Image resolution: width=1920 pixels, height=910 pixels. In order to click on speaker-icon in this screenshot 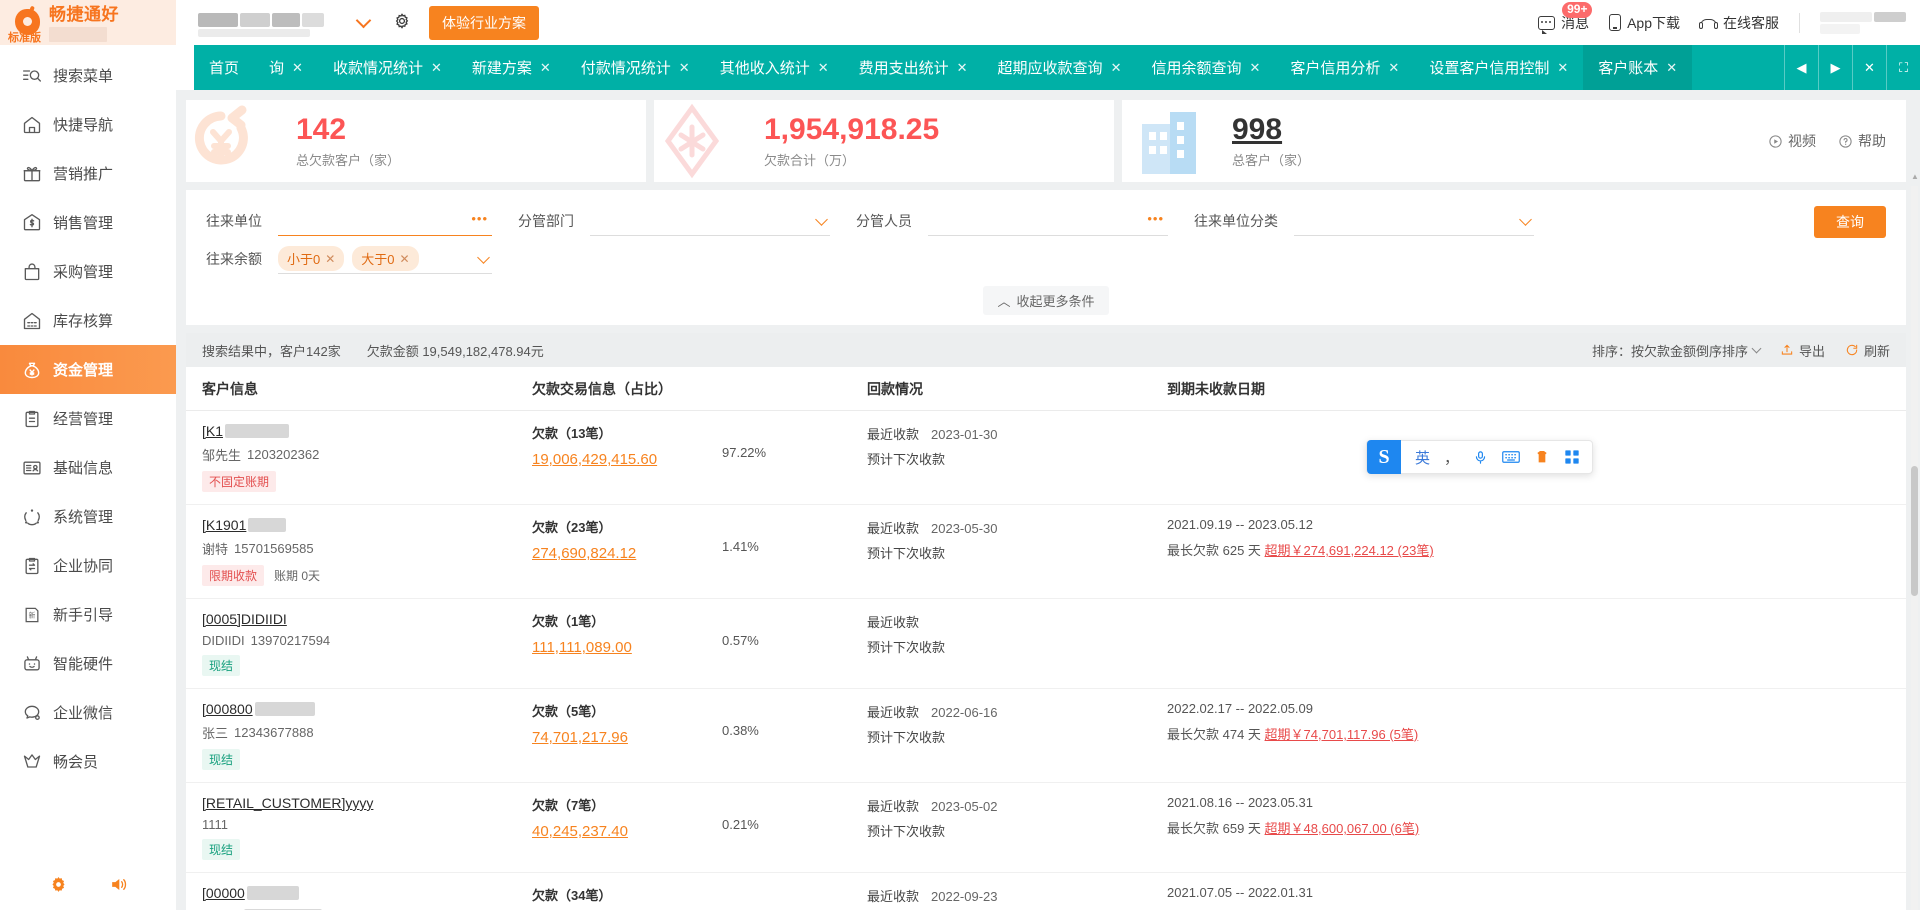, I will do `click(118, 887)`.